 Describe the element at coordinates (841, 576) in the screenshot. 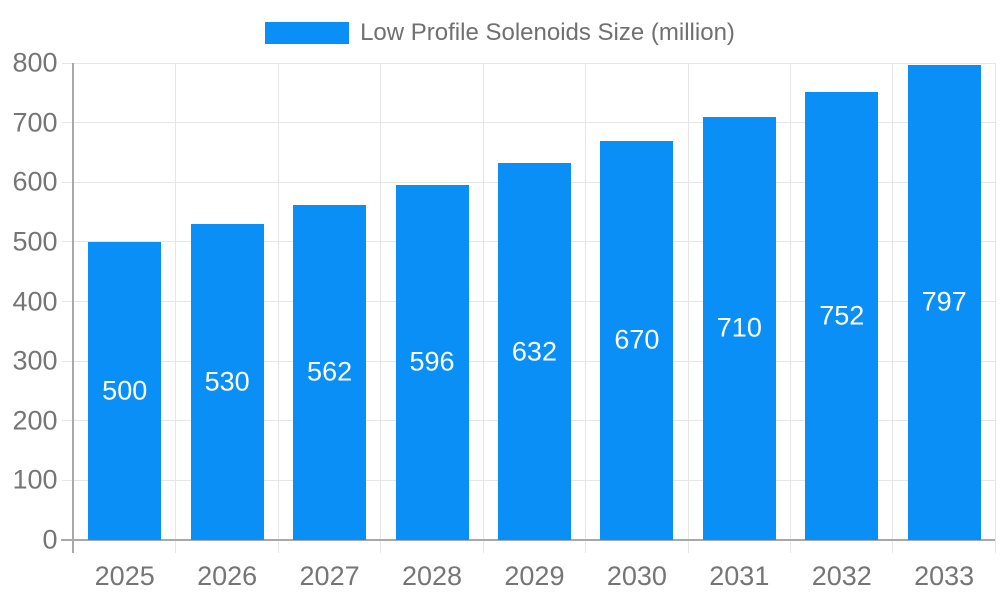

I see `x-axis-tick-label: 2032` at that location.